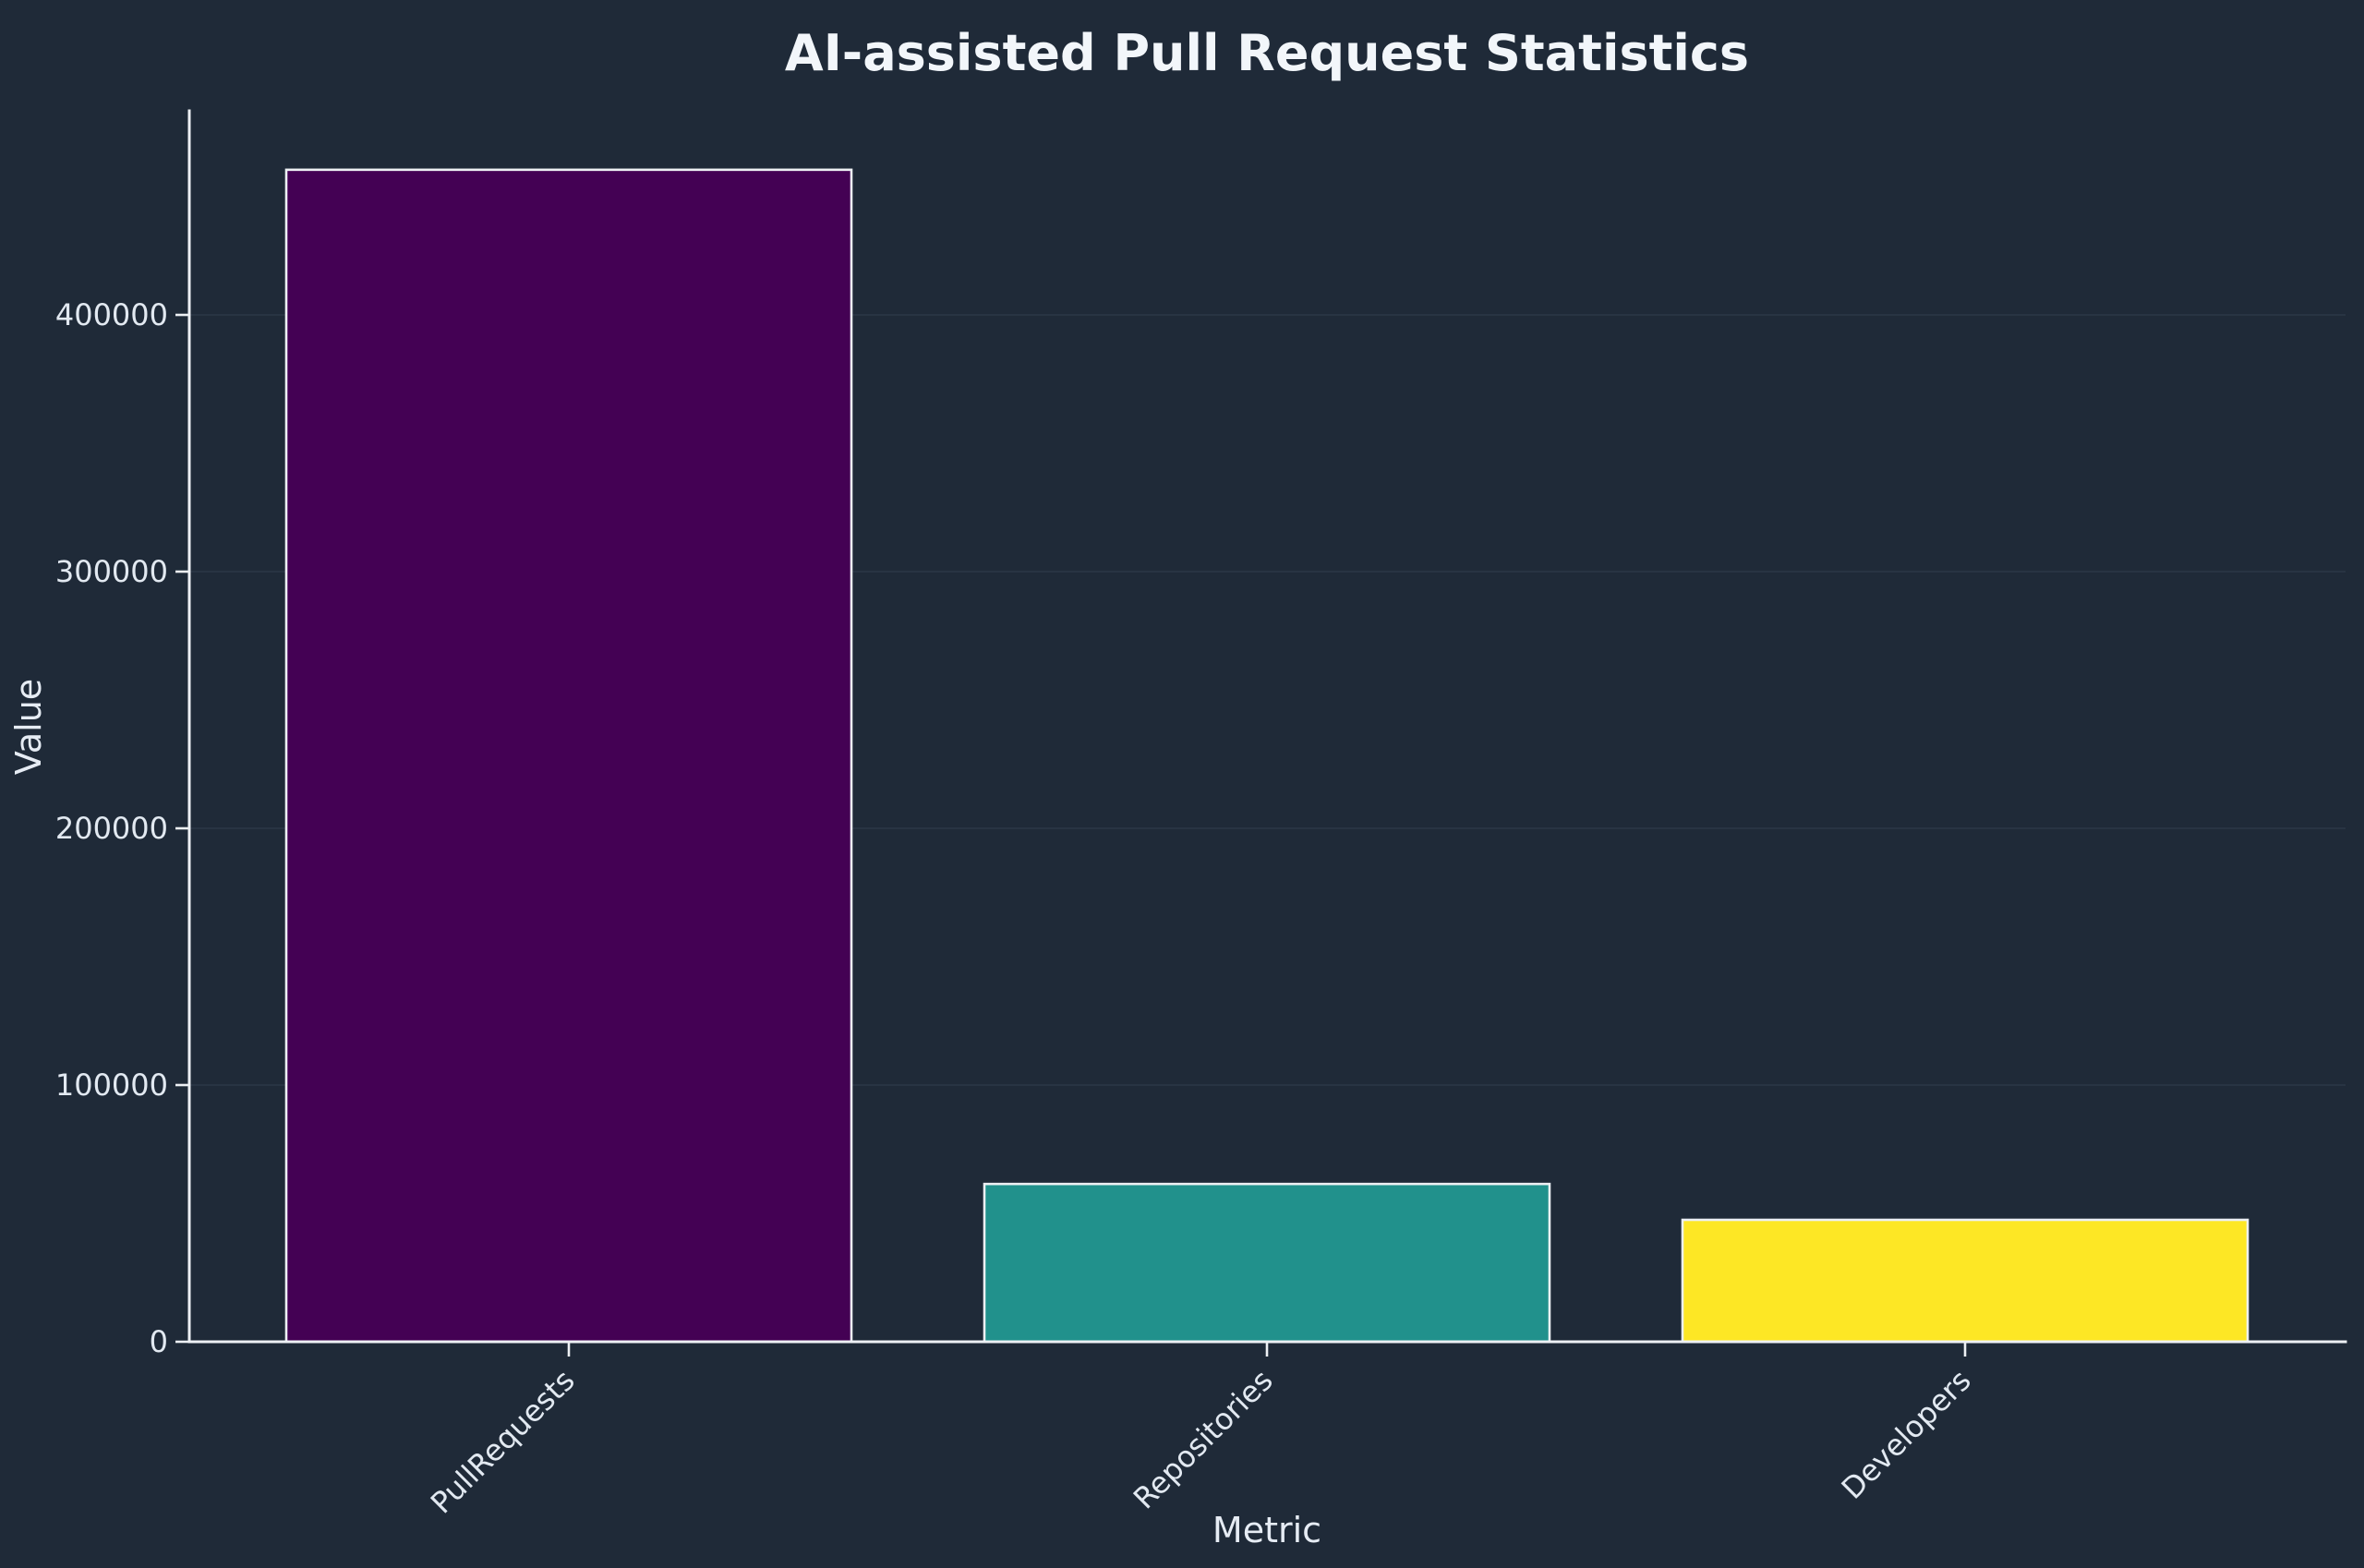  Describe the element at coordinates (111, 314) in the screenshot. I see `y-tick-label: 400000` at that location.